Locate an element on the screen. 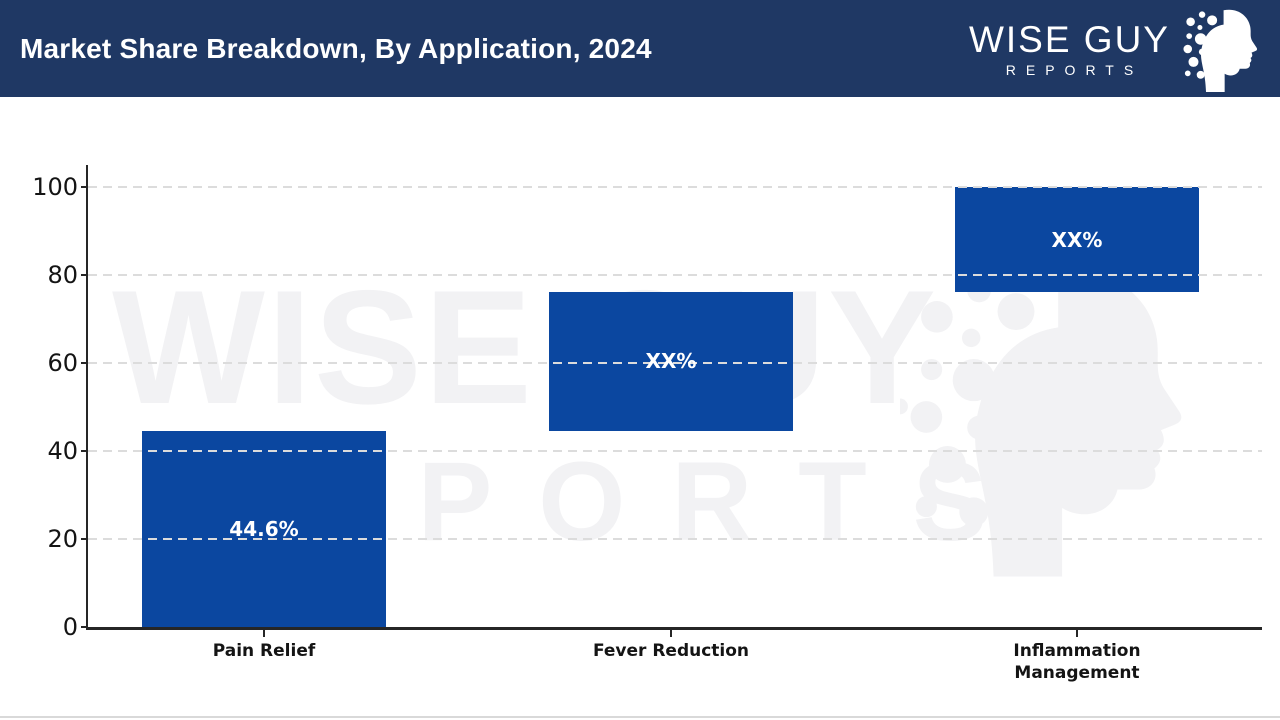 The height and width of the screenshot is (720, 1280). bar-pain-relief is located at coordinates (264, 528).